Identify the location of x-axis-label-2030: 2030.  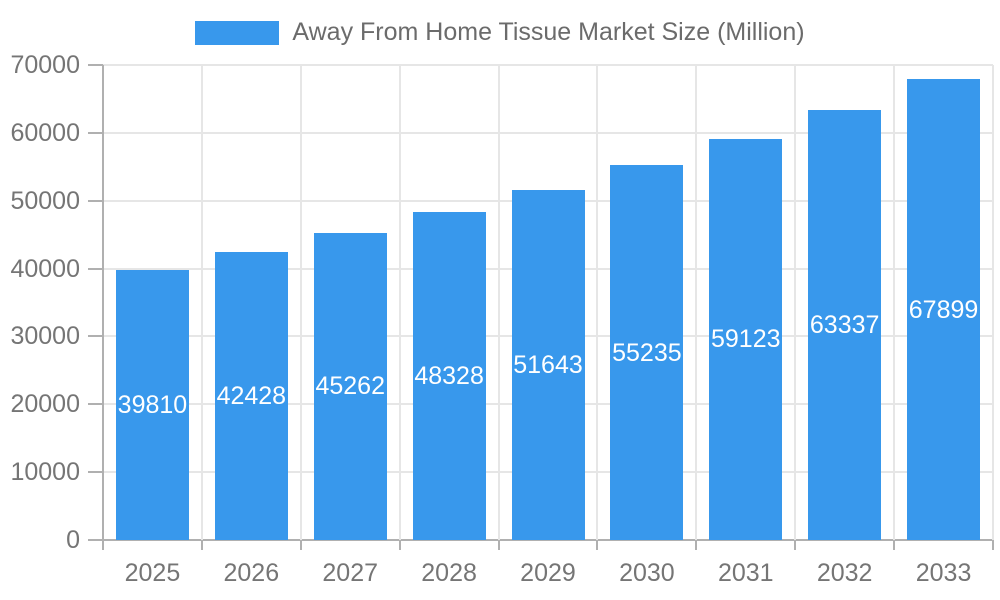
(647, 573).